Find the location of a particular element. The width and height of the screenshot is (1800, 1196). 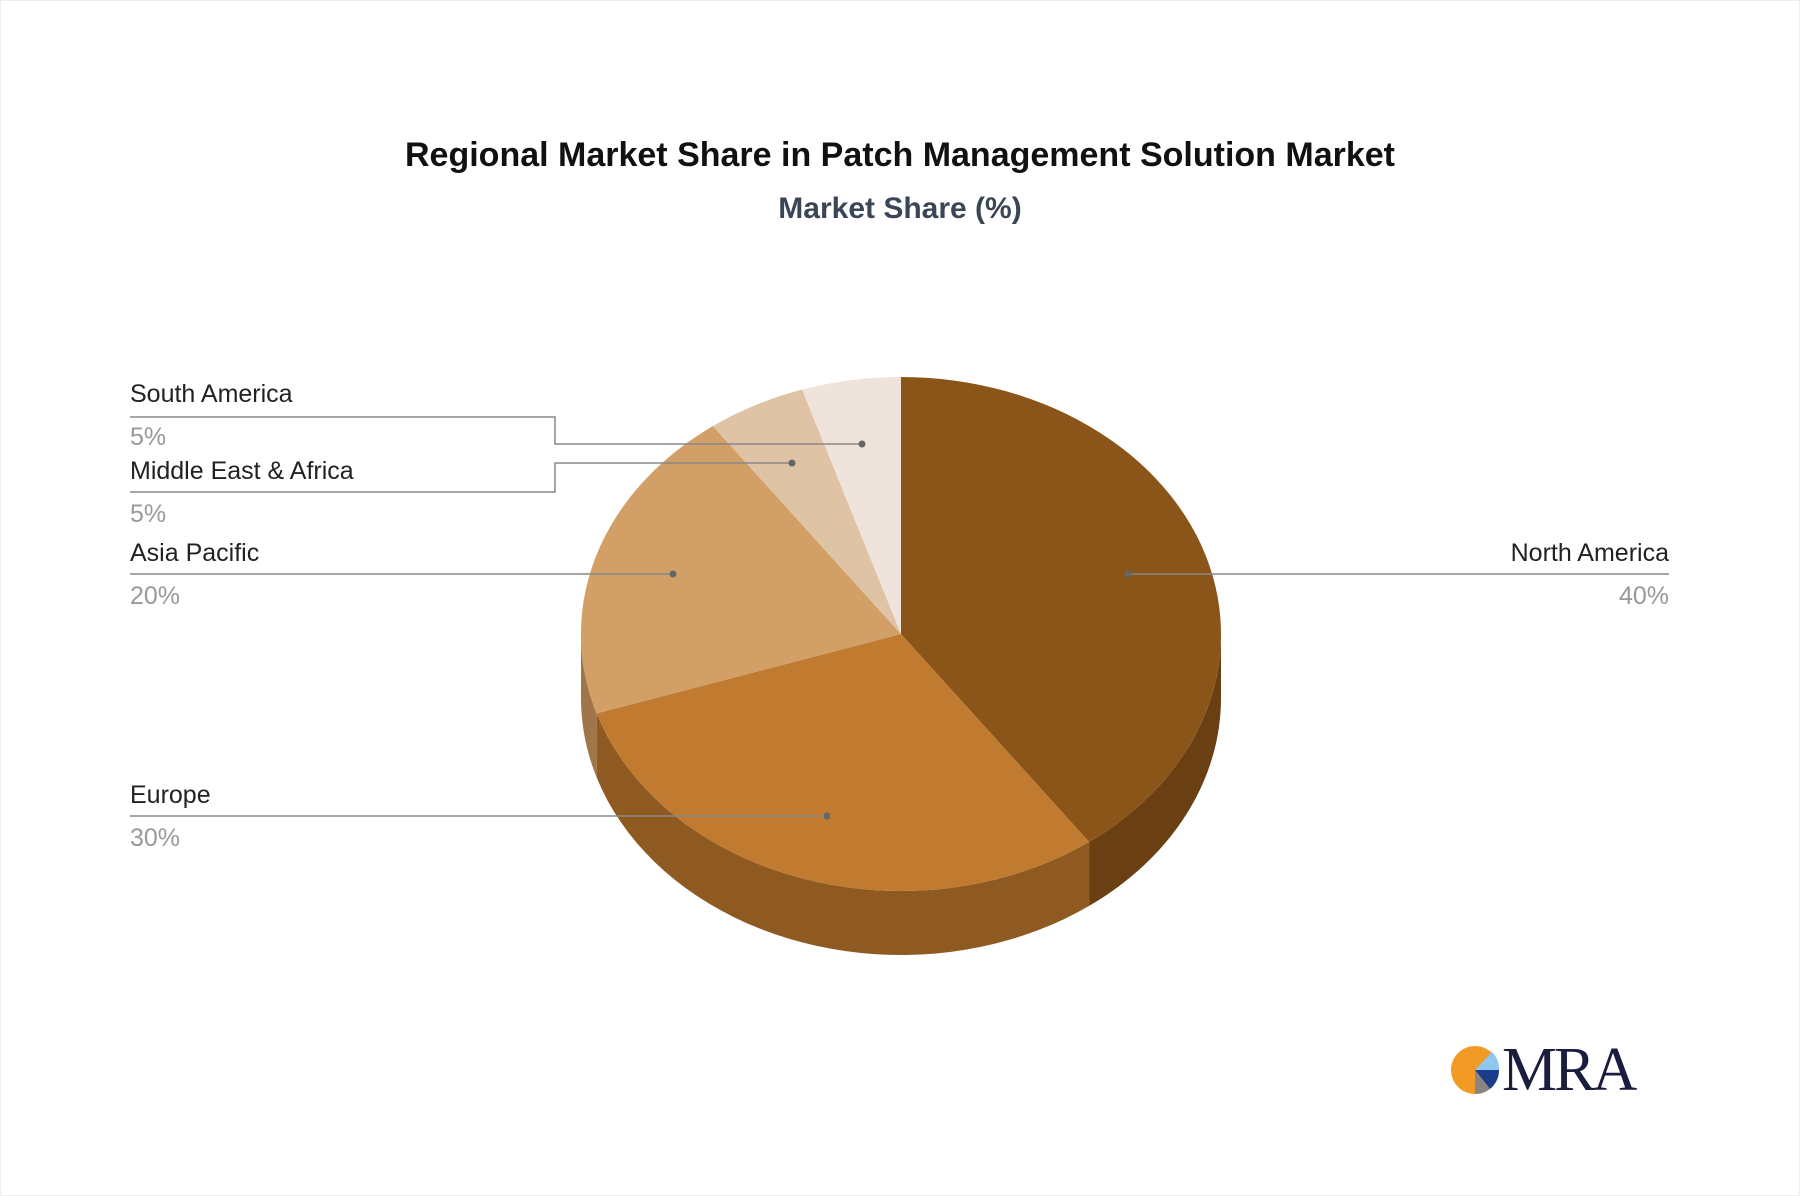

pct-north-america: 40% is located at coordinates (1643, 596).